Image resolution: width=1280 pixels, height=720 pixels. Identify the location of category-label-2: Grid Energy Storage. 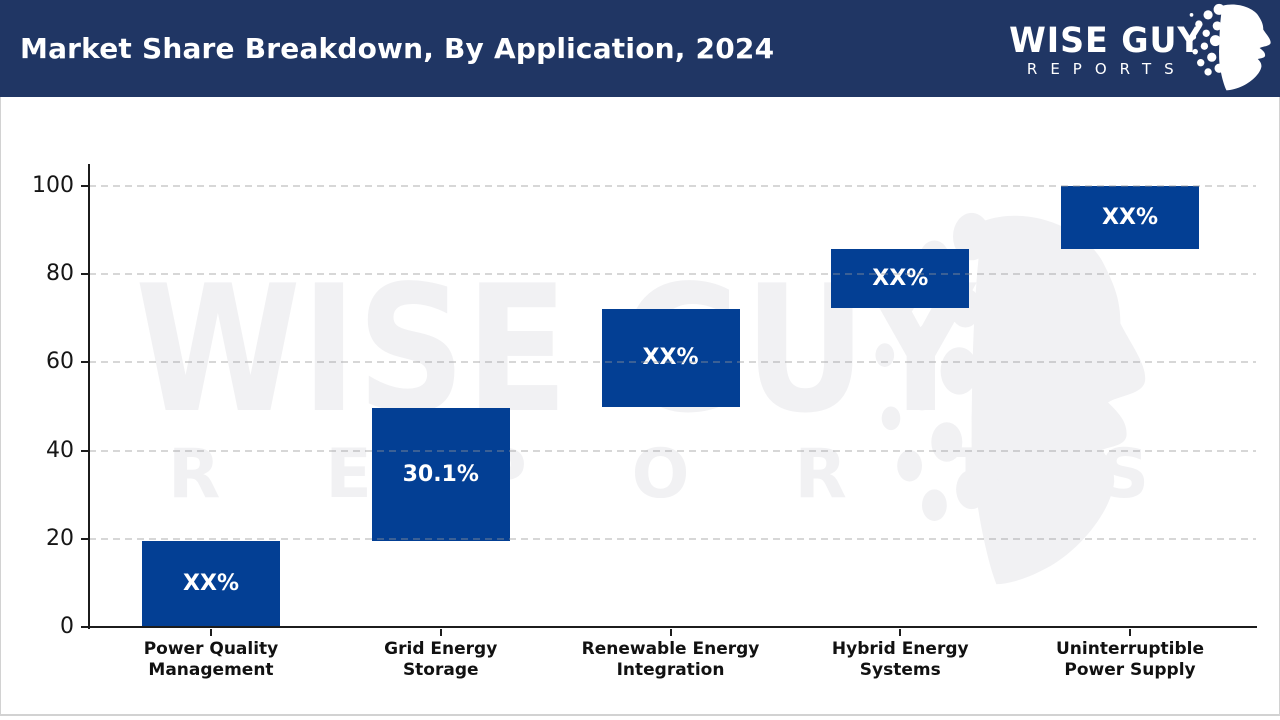
(441, 659).